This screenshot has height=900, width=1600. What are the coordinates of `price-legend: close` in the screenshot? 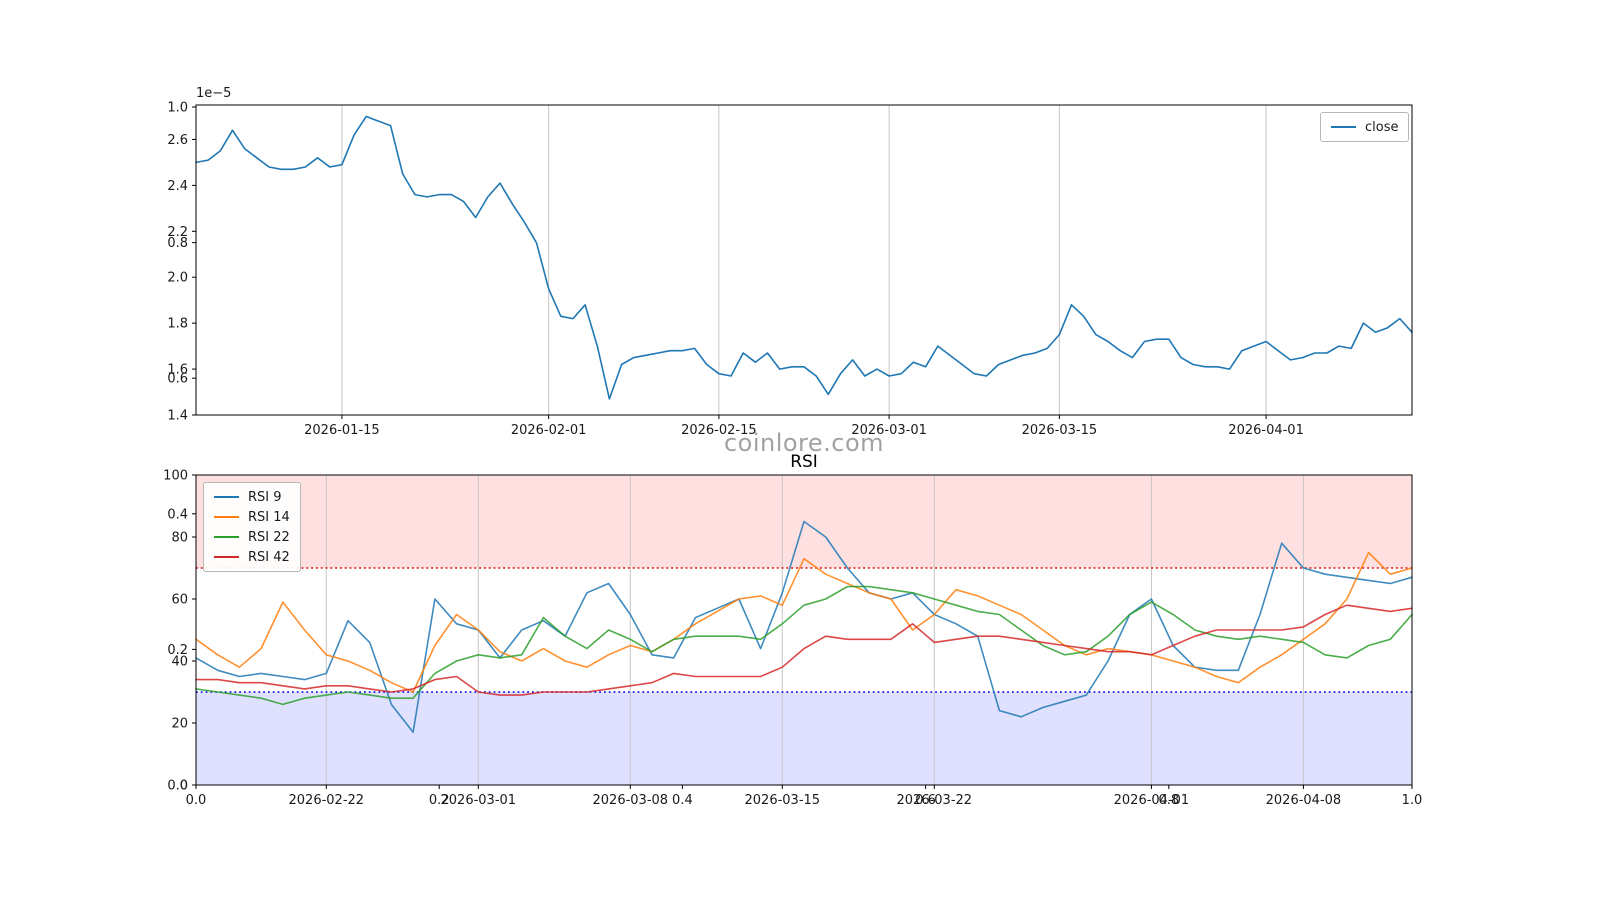 It's located at (1365, 127).